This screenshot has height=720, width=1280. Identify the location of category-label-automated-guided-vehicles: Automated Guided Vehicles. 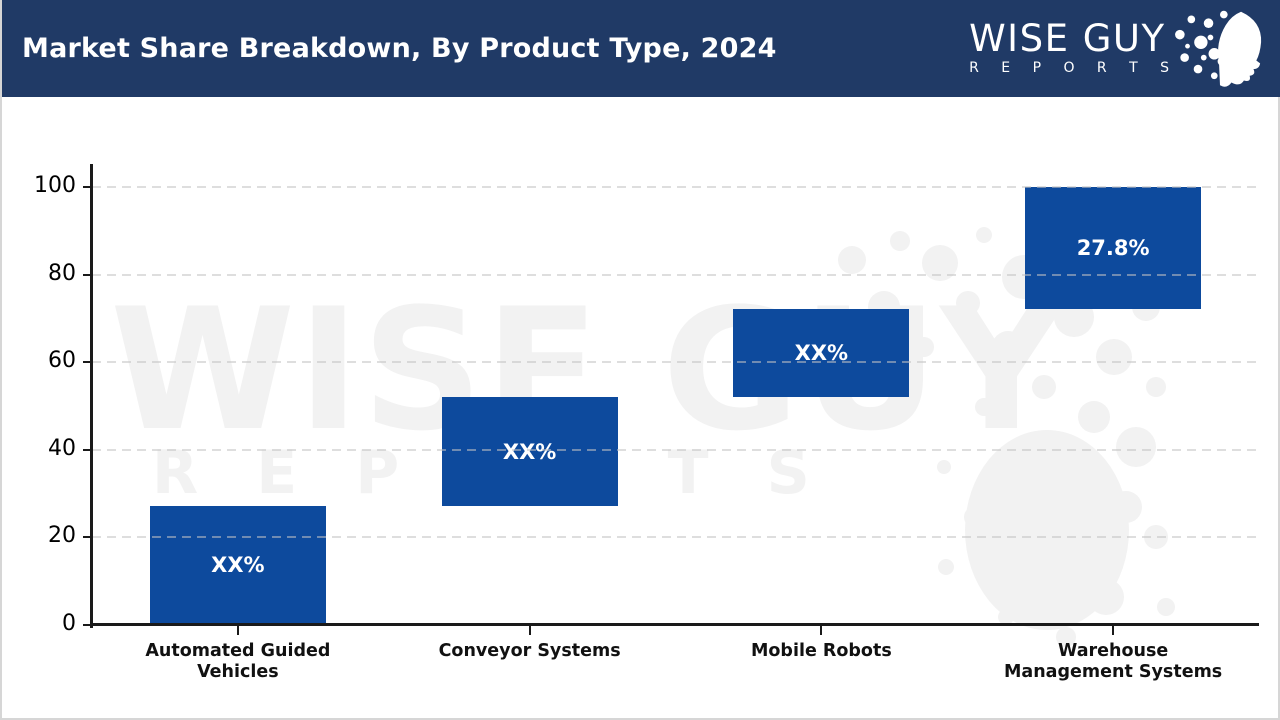
(238, 661).